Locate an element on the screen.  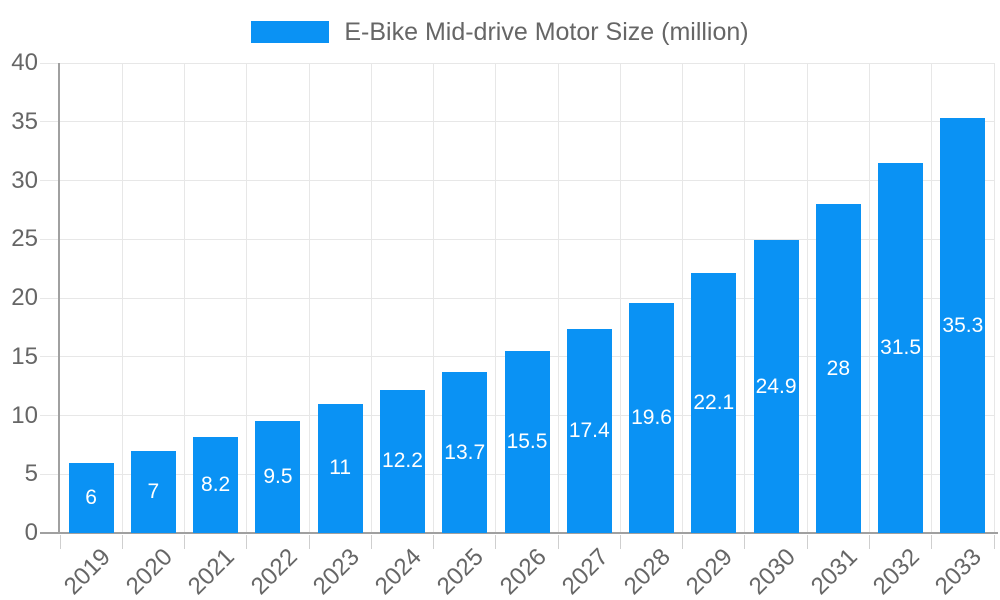
bar-value-label: 22.1 is located at coordinates (714, 403).